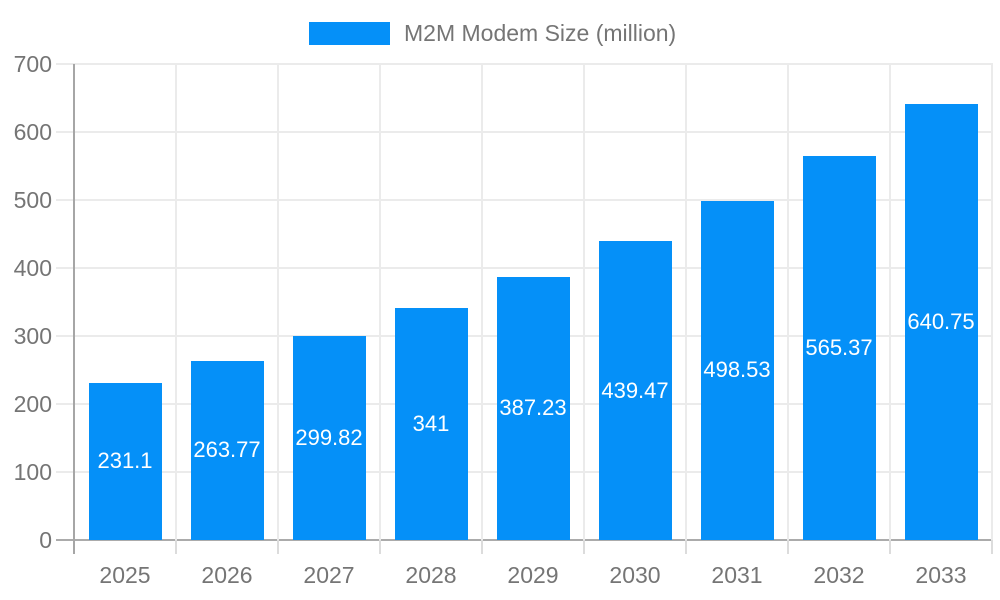 This screenshot has height=600, width=1000. I want to click on x-tick-label: 2032, so click(839, 575).